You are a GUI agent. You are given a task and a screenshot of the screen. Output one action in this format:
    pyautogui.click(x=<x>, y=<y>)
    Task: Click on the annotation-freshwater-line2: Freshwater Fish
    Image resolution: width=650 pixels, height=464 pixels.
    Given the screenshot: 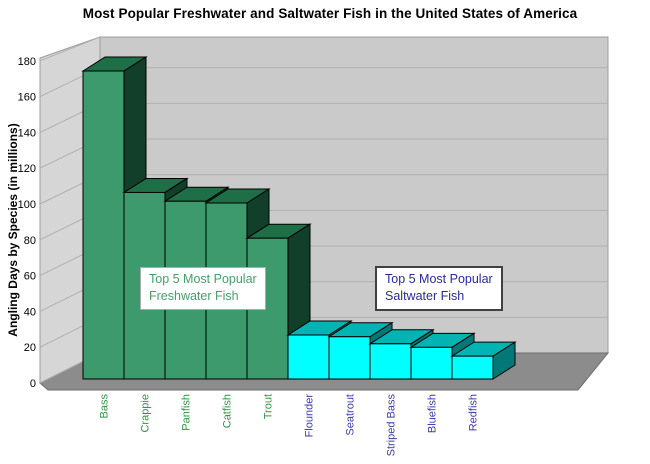 What is the action you would take?
    pyautogui.click(x=194, y=296)
    